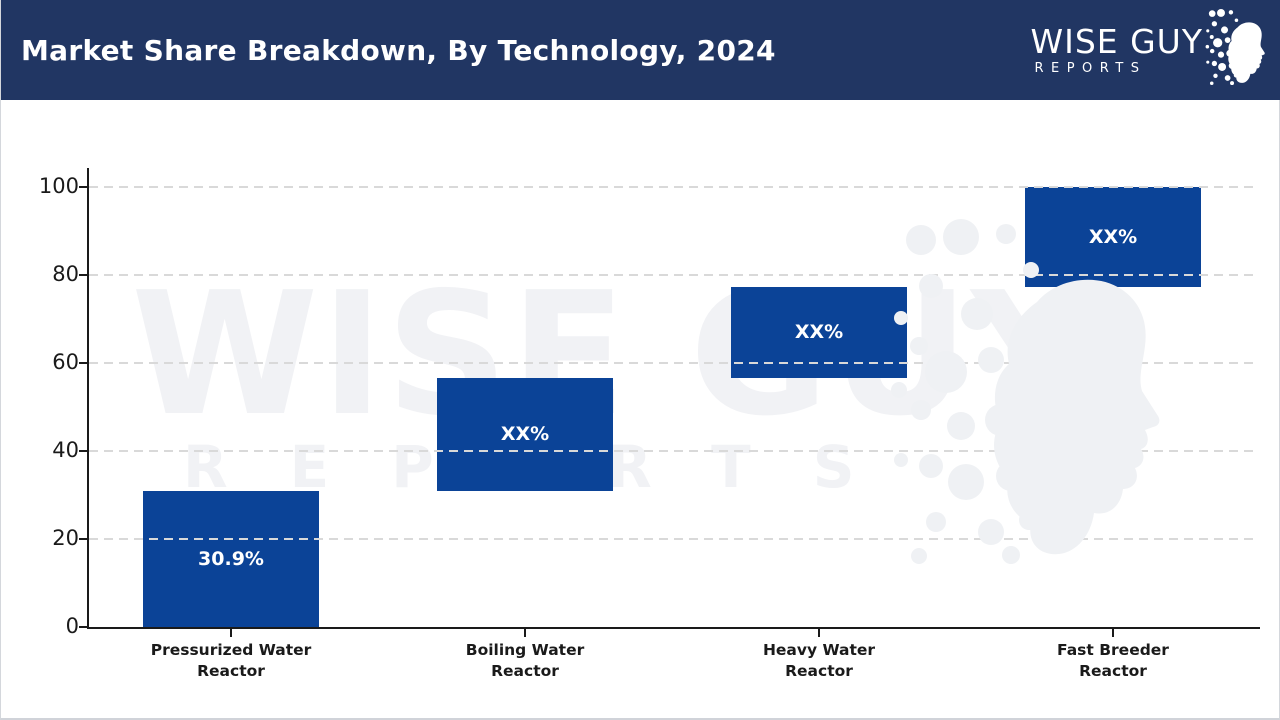 Image resolution: width=1280 pixels, height=720 pixels. Describe the element at coordinates (819, 660) in the screenshot. I see `x-category-label: Heavy Water Reactor` at that location.